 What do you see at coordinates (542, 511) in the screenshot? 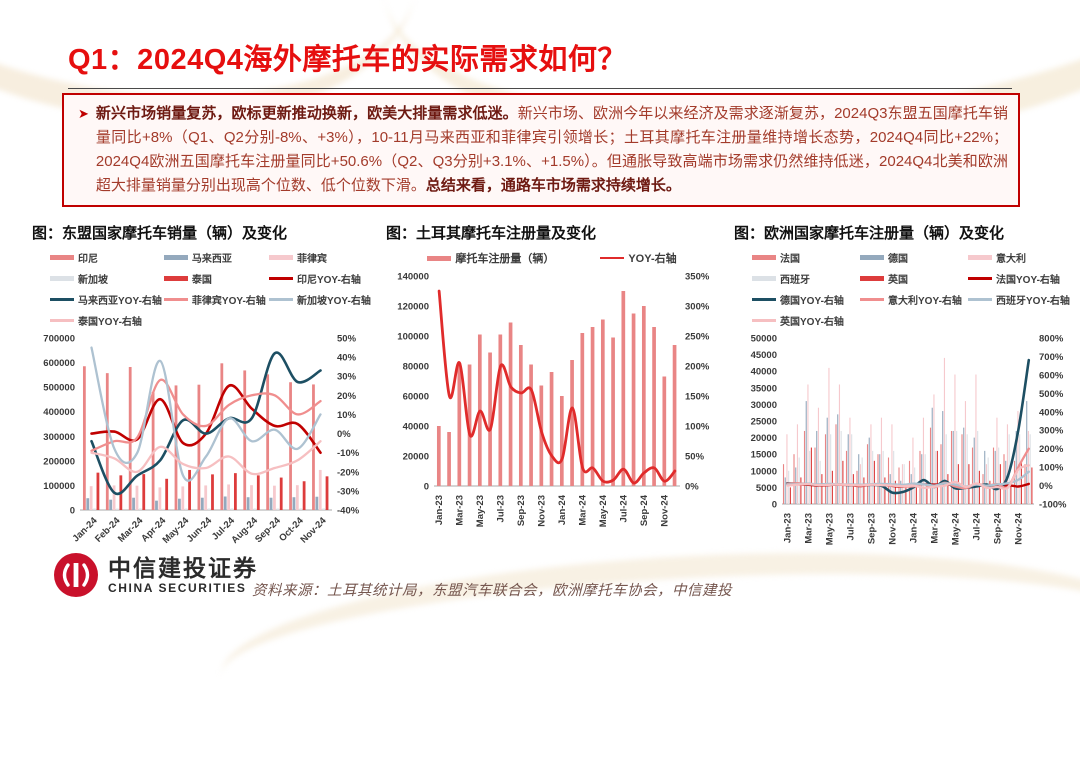
I see `svg-text: Nov-23` at bounding box center [542, 511].